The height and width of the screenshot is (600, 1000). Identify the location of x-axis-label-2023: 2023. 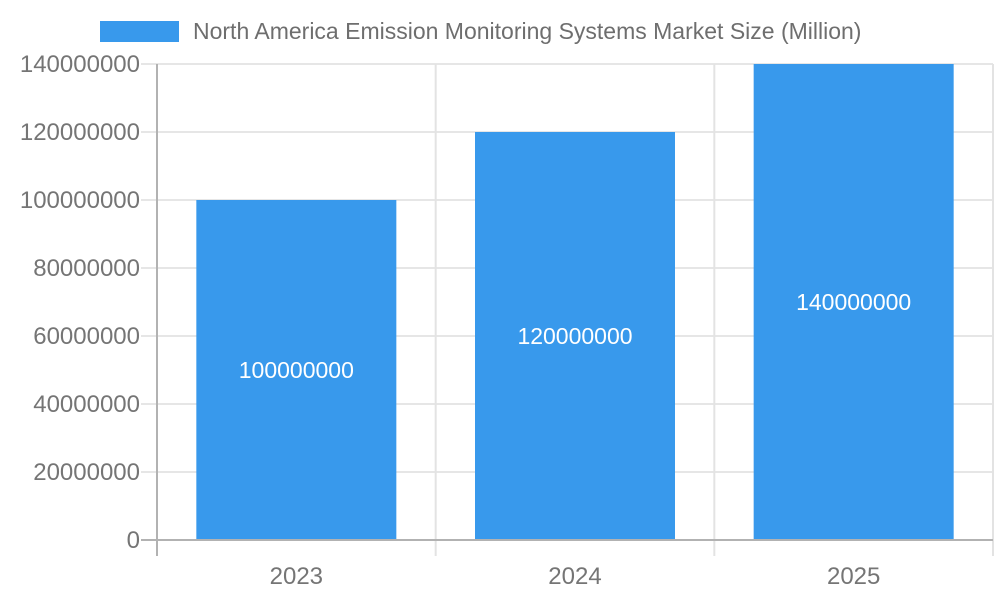
(296, 576).